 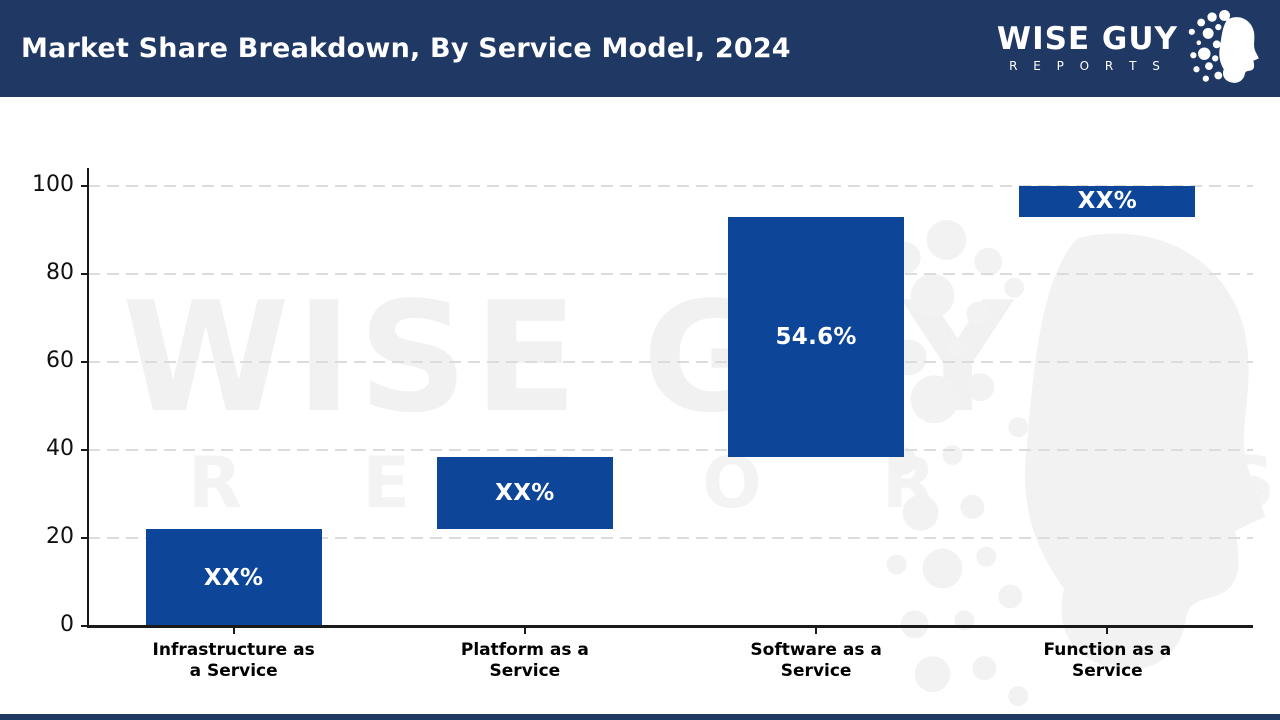 I want to click on bar-software-as-a-service: 54.6%, so click(x=816, y=337).